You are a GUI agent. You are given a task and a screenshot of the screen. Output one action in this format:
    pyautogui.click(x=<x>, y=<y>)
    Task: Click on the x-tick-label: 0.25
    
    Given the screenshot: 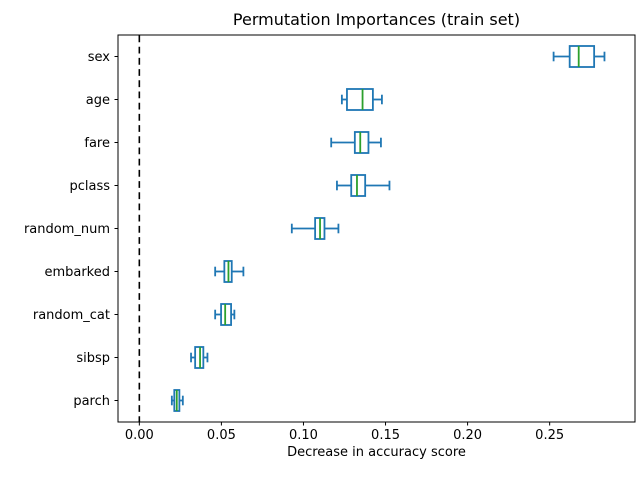 What is the action you would take?
    pyautogui.click(x=549, y=435)
    